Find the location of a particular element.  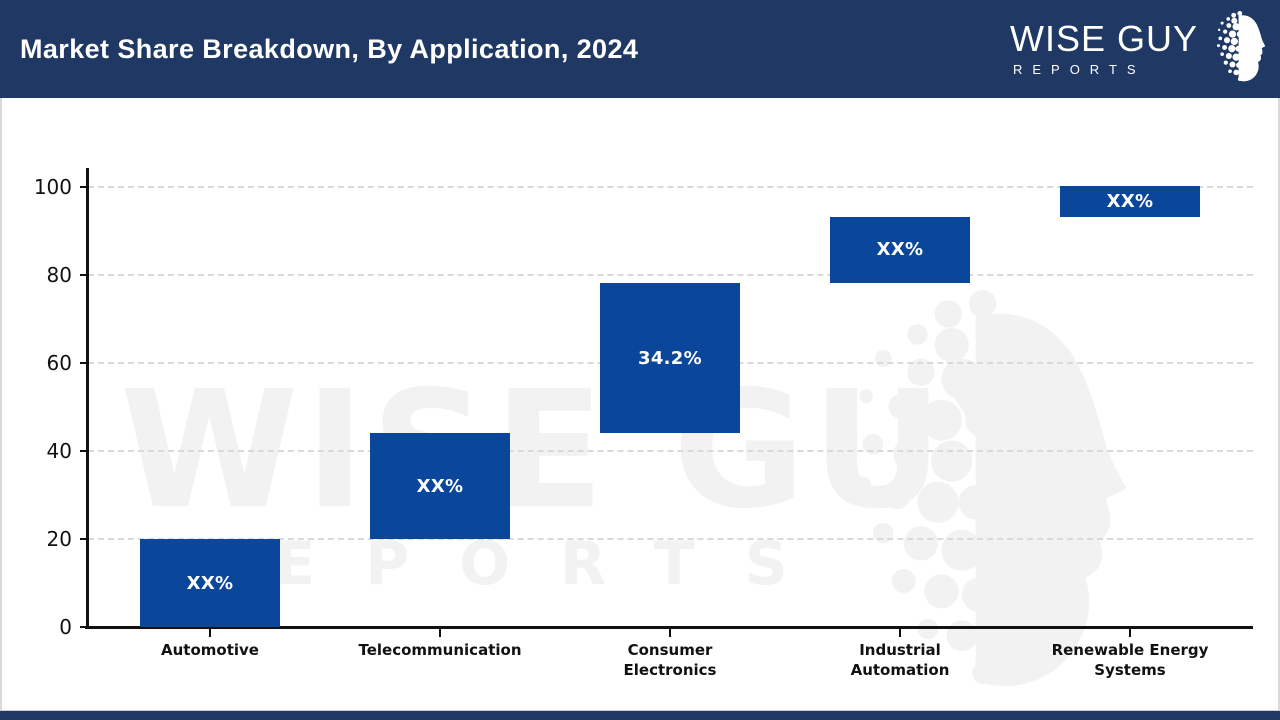

x-category-label-2: Consumer Electronics is located at coordinates (670, 660).